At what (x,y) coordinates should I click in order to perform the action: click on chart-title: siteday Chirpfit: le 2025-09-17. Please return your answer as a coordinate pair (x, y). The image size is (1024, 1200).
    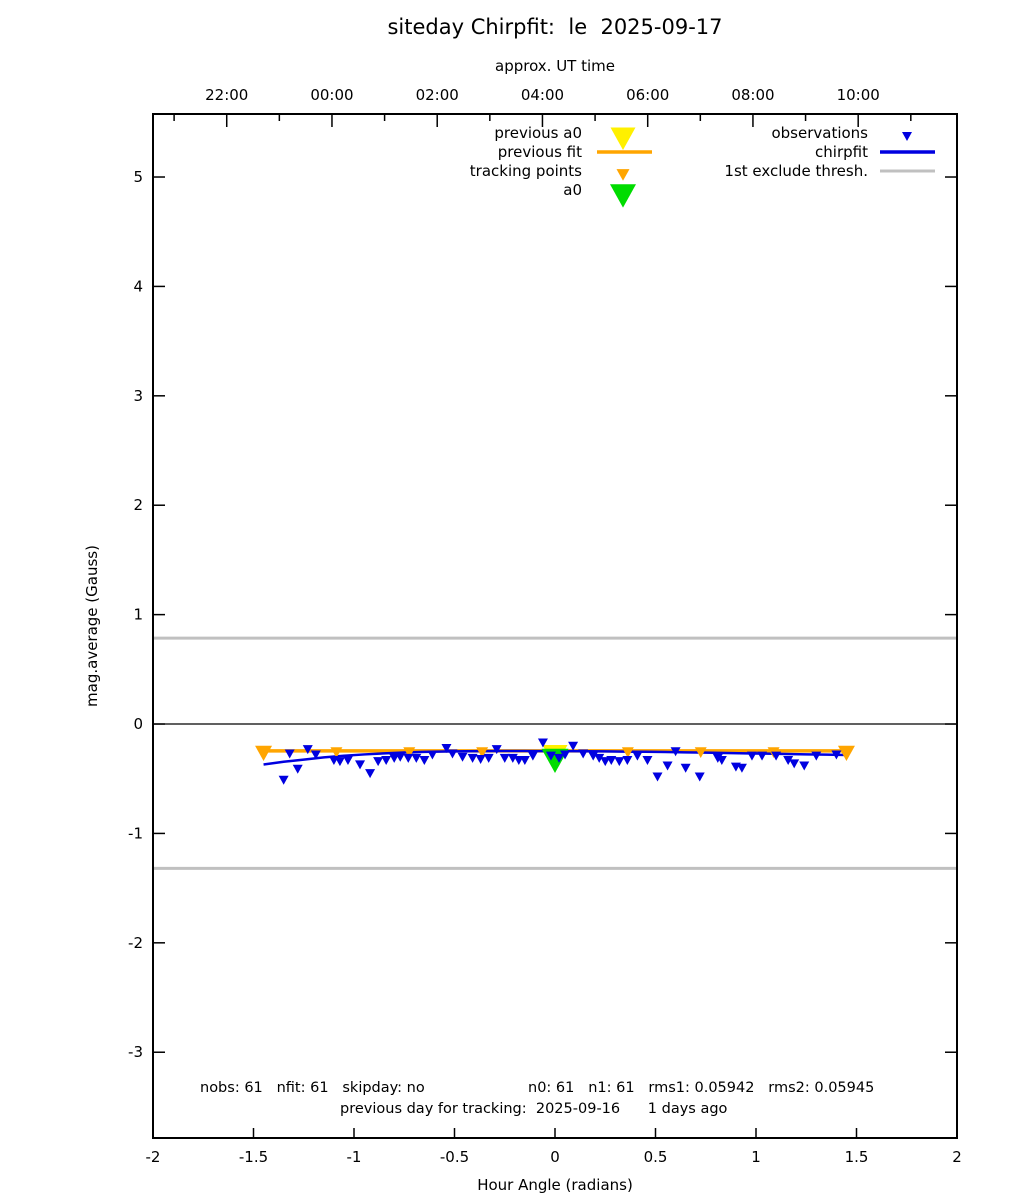
    Looking at the image, I should click on (554, 27).